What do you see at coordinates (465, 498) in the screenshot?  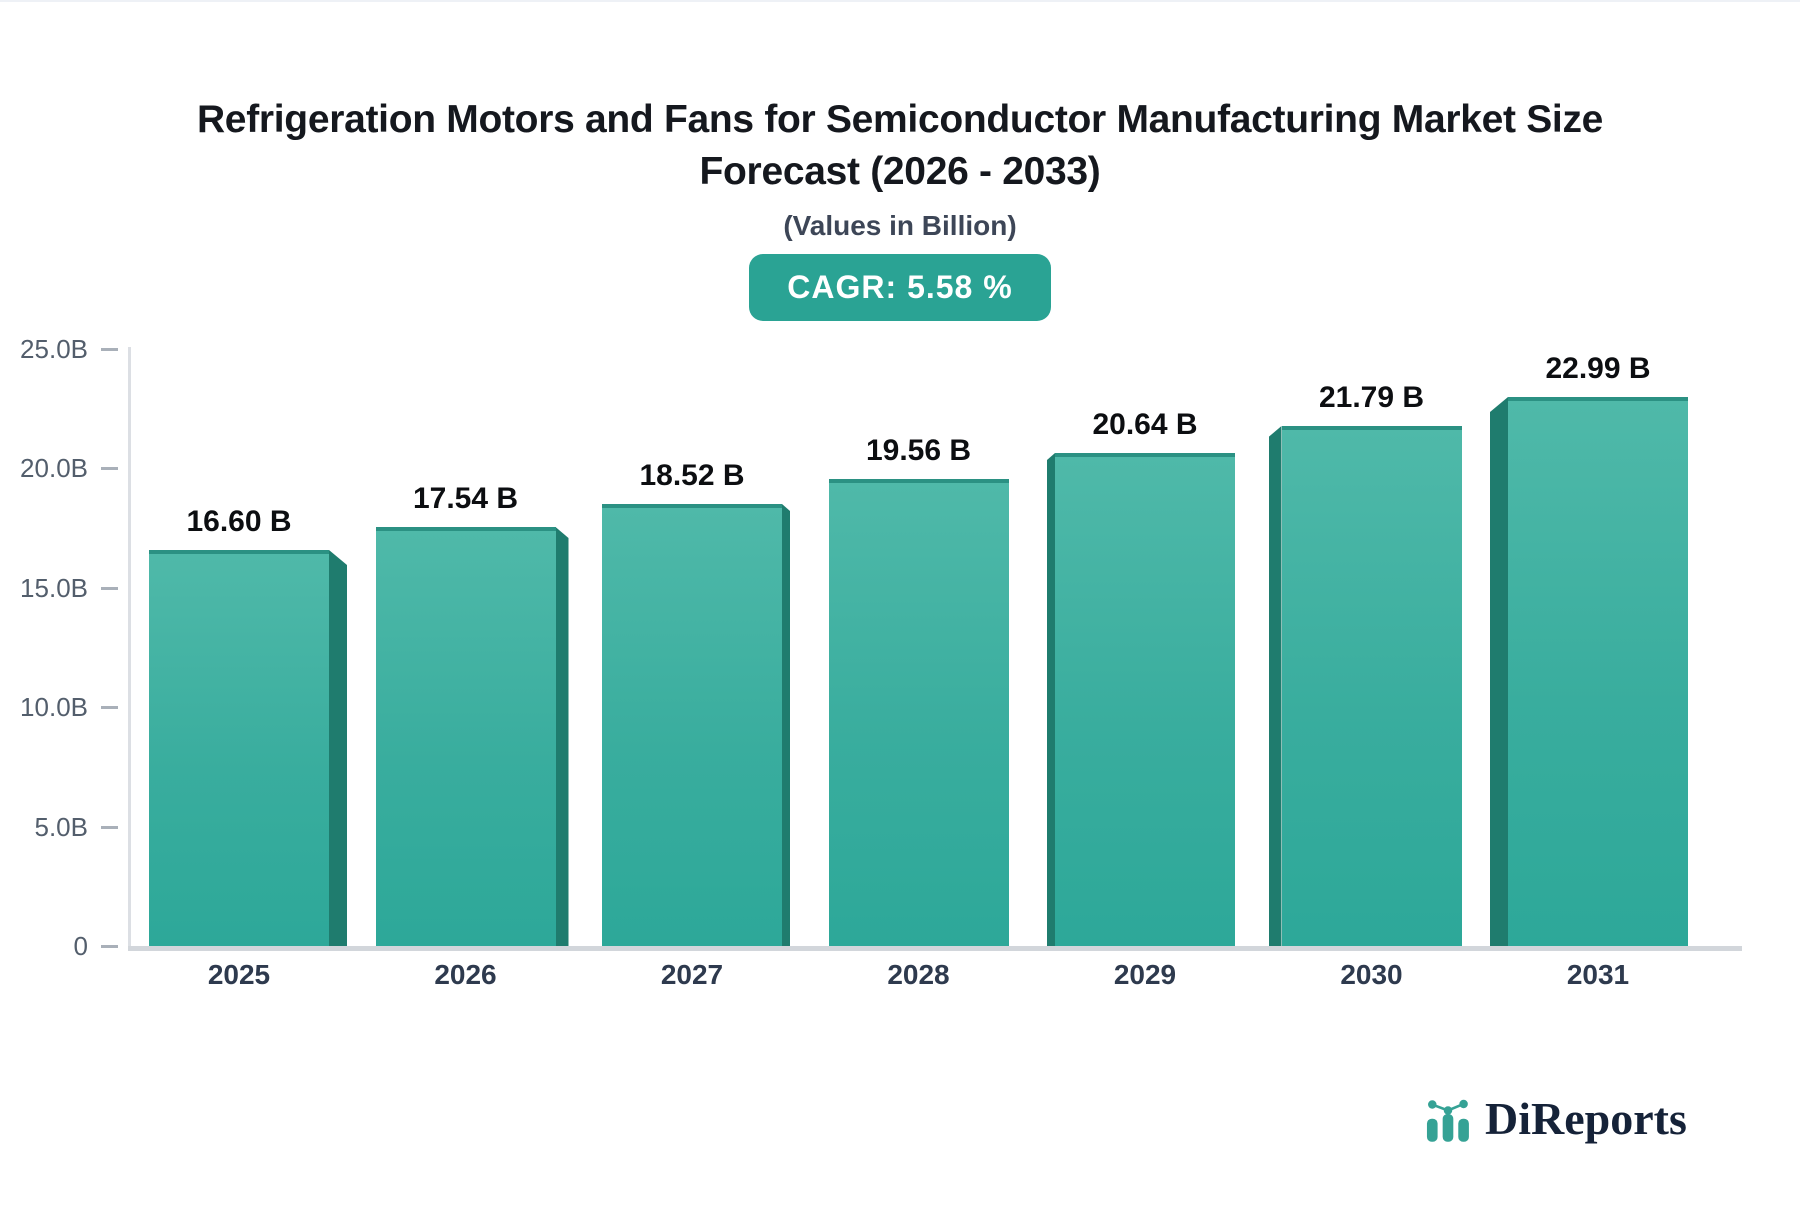 I see `bar-value-label: 17.54 B` at bounding box center [465, 498].